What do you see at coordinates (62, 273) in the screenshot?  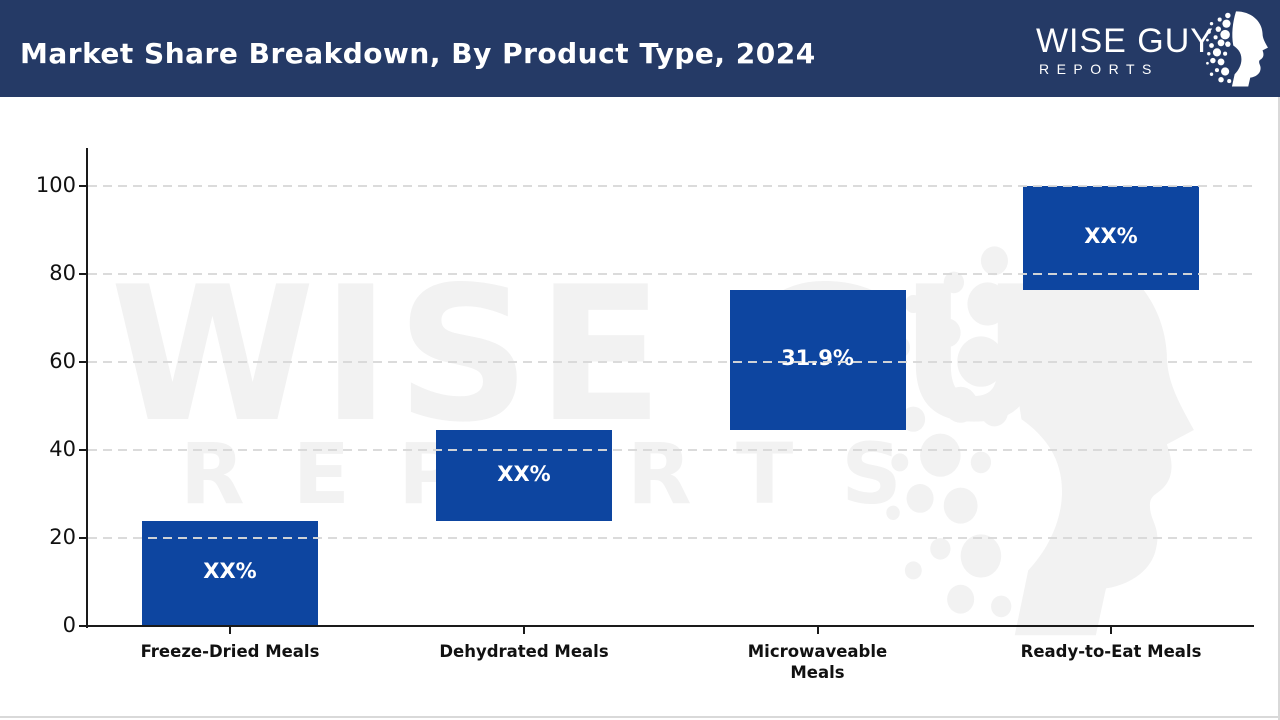 I see `y-tick-label-80: 80` at bounding box center [62, 273].